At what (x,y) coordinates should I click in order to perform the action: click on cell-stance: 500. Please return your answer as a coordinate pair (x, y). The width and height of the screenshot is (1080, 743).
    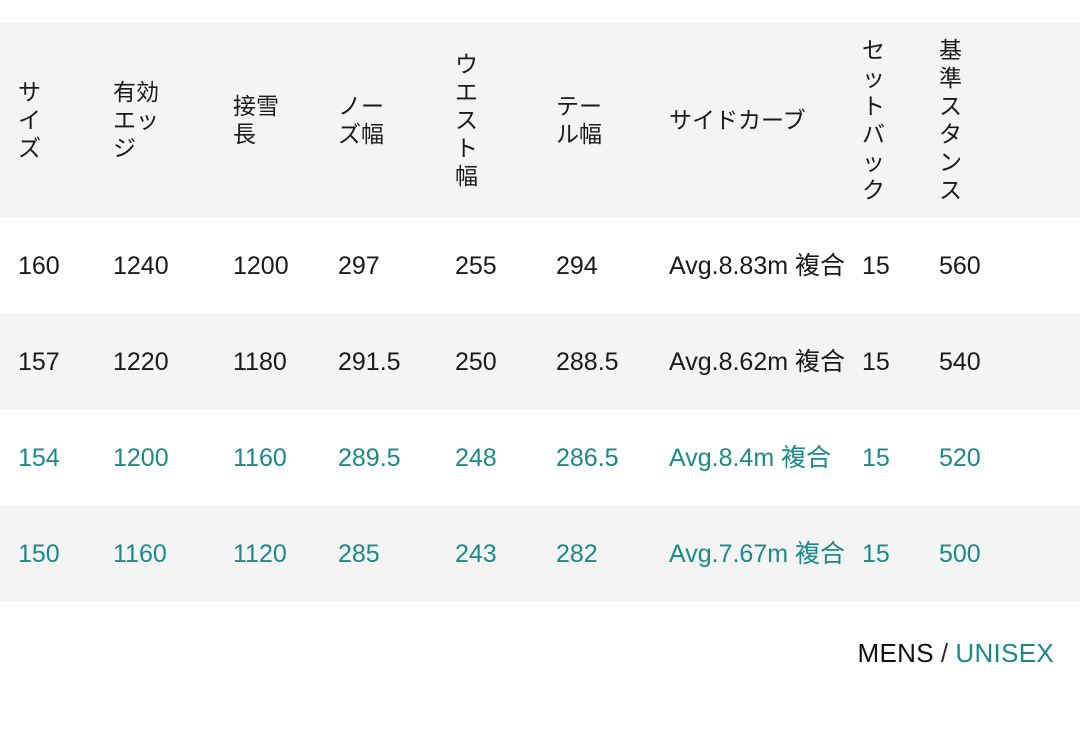
    Looking at the image, I should click on (960, 553).